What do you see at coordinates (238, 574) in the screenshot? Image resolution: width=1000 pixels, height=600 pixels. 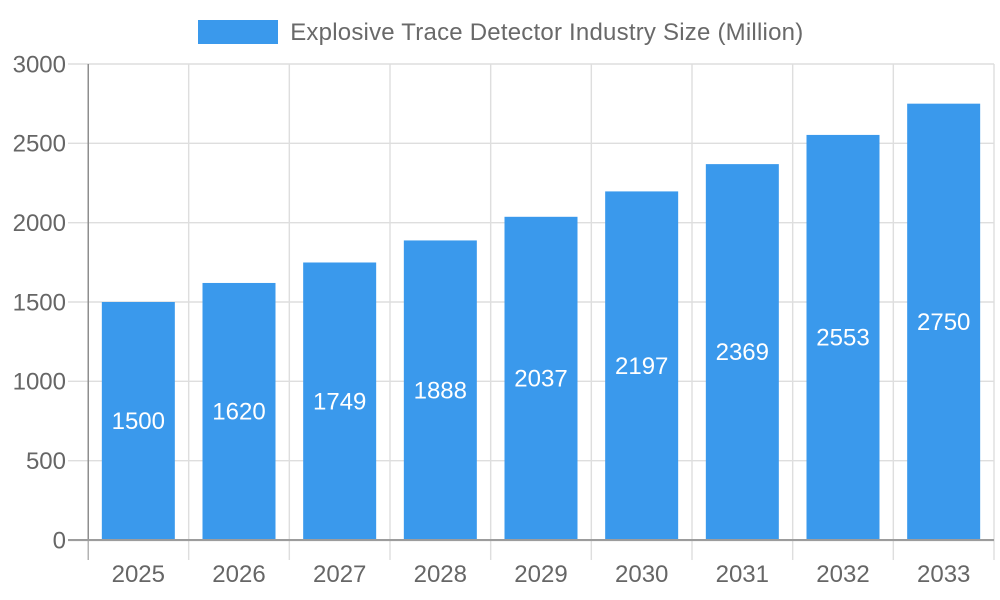 I see `svg-text: 2026` at bounding box center [238, 574].